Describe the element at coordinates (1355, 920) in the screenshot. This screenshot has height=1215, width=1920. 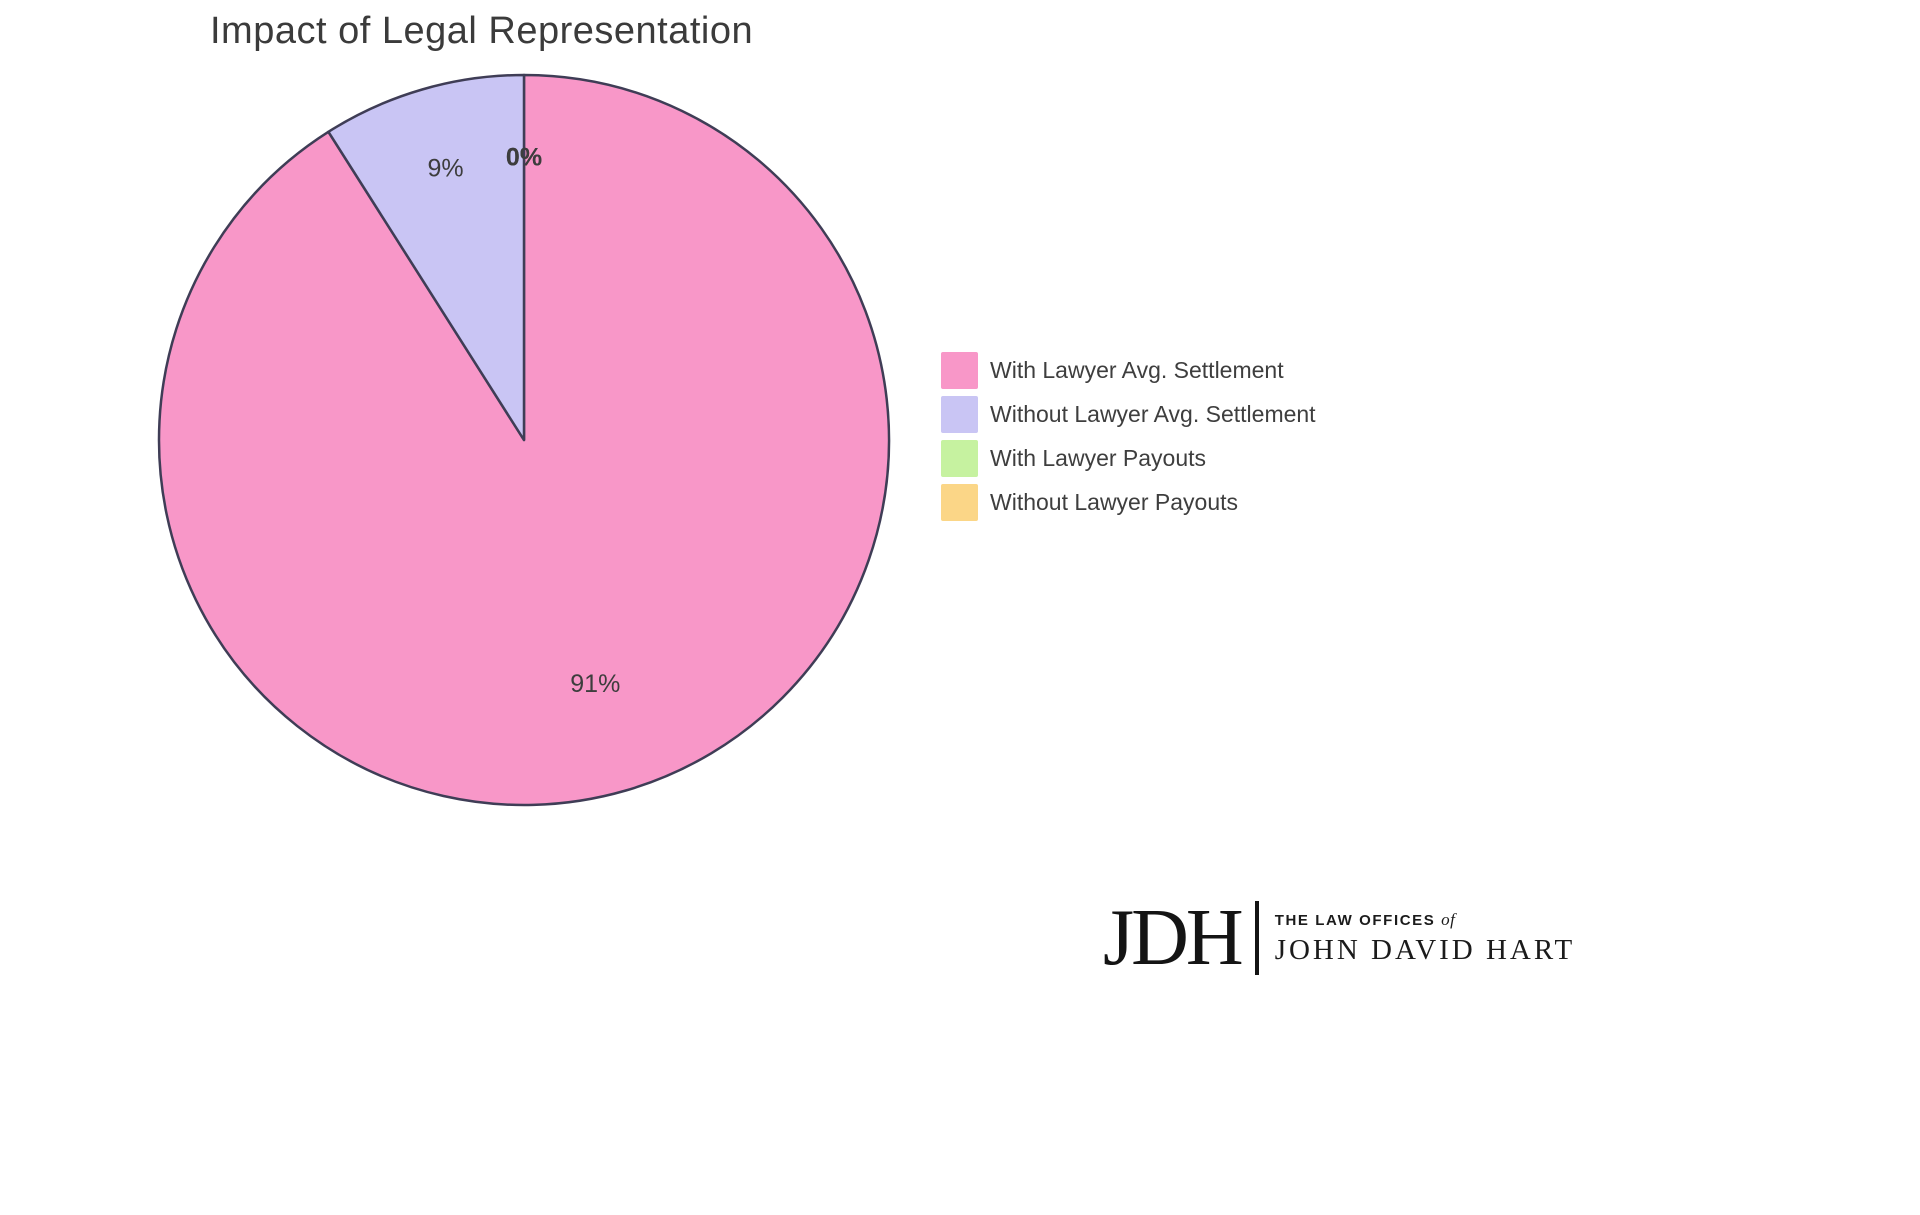
I see `logo-tagline-caps: THE LAW OFFICES` at that location.